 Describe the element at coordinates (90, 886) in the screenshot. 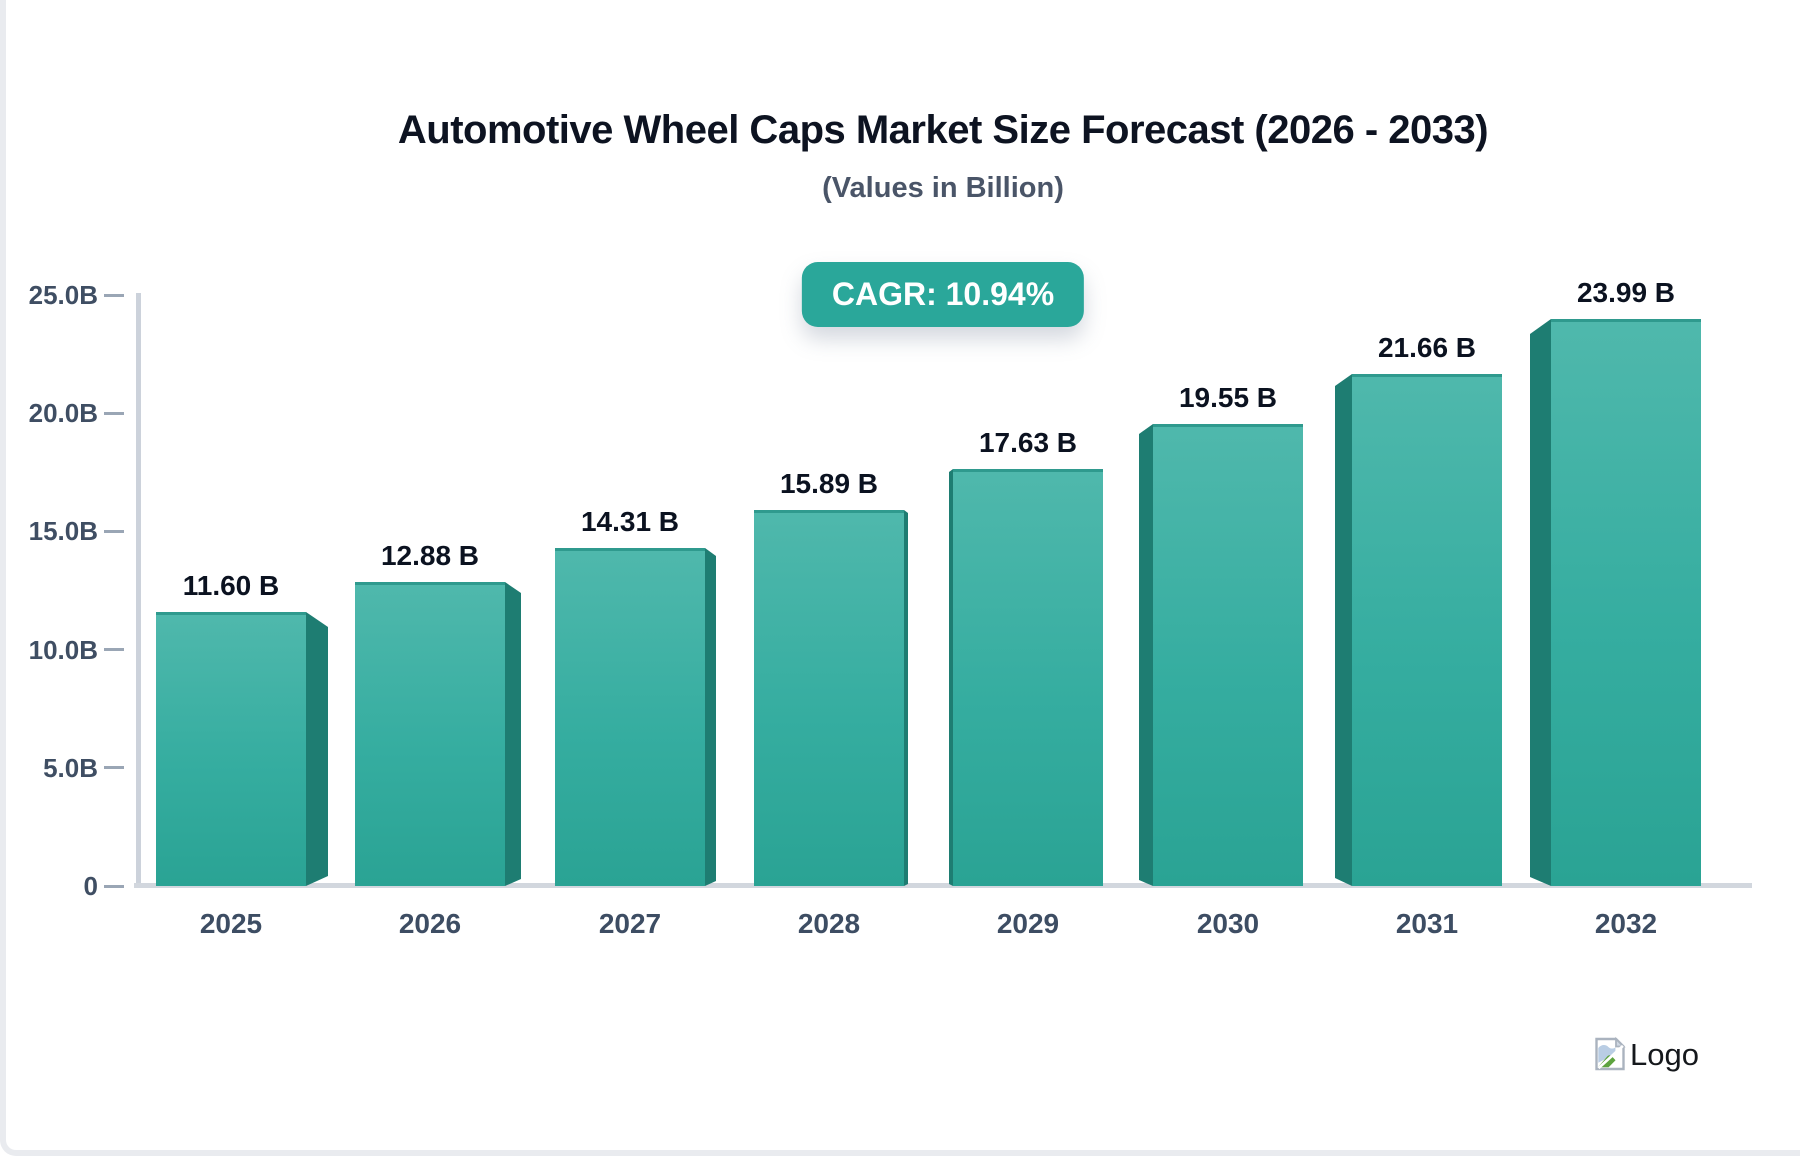

I see `y-axis-tick-label: 0` at that location.